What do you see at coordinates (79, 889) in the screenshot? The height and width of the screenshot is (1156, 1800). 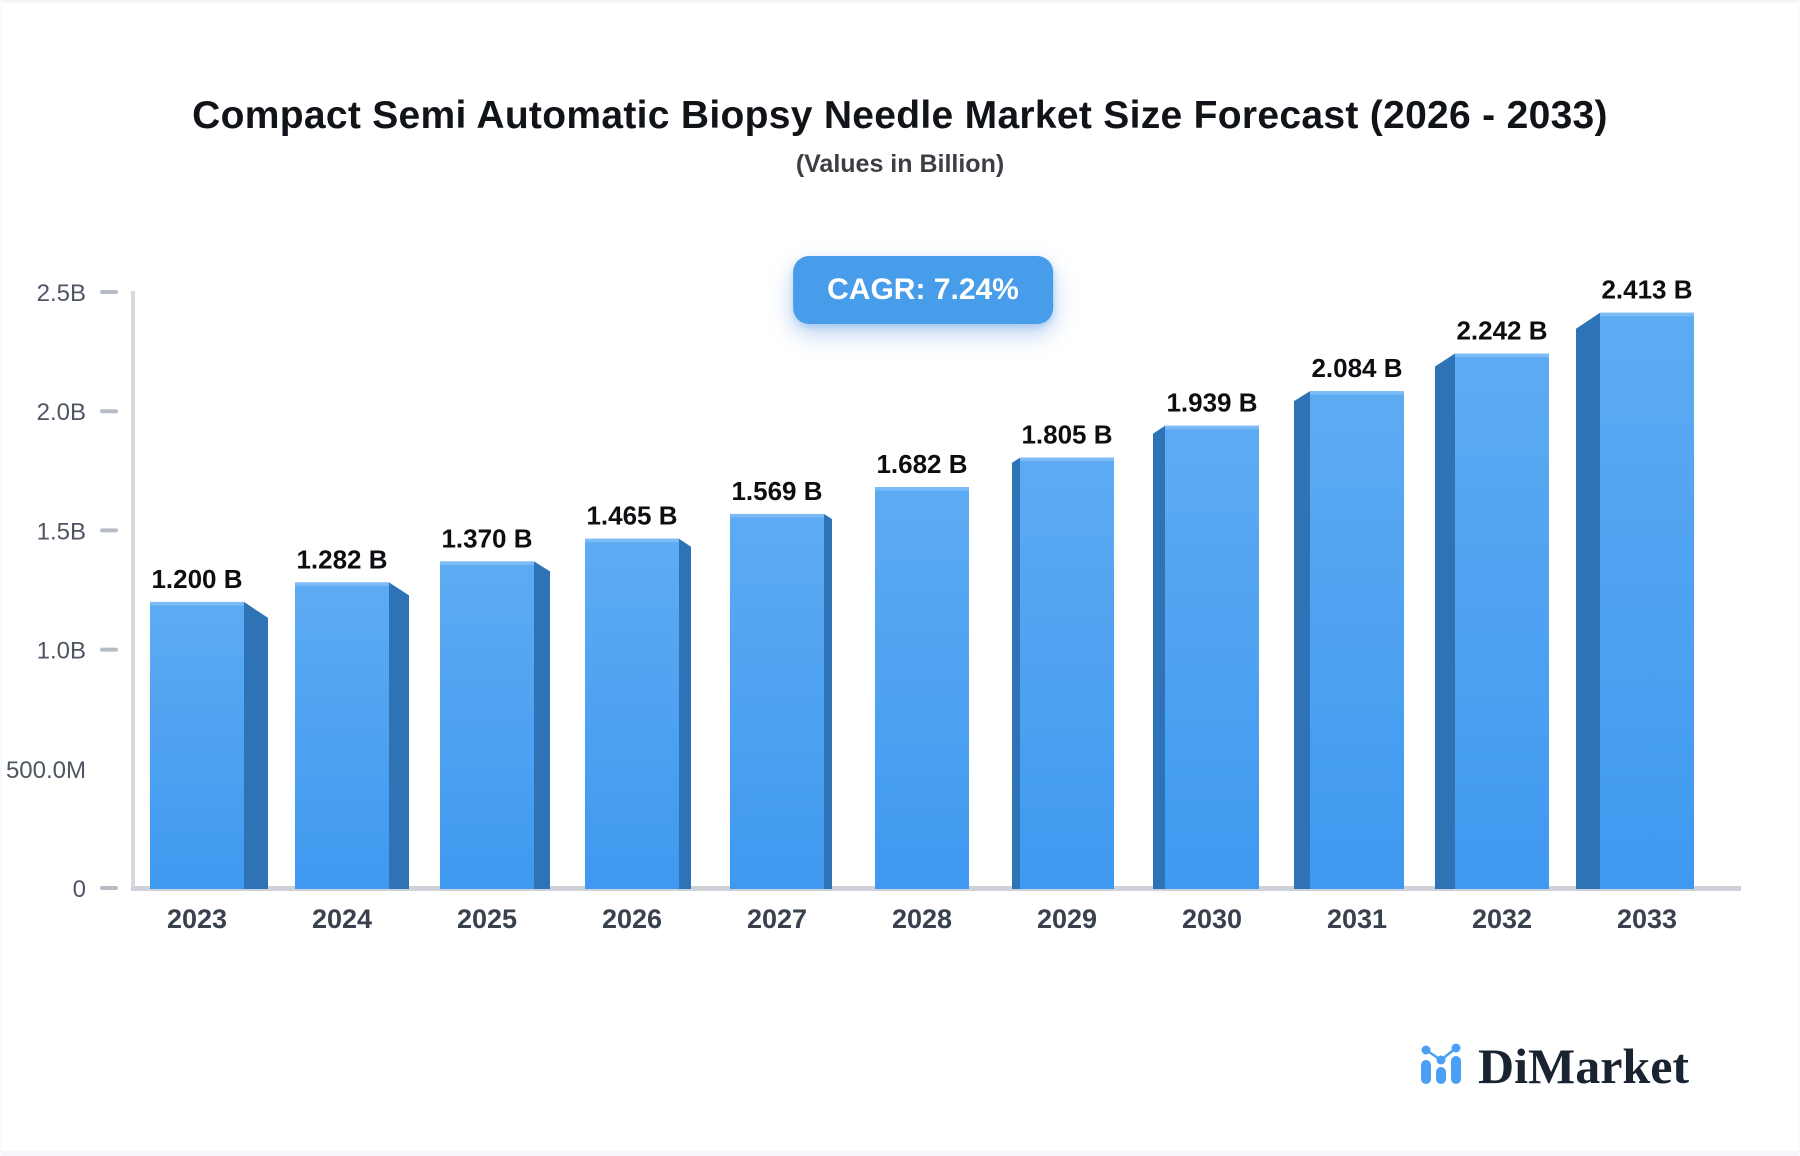 I see `y-axis-tick-label: 0` at bounding box center [79, 889].